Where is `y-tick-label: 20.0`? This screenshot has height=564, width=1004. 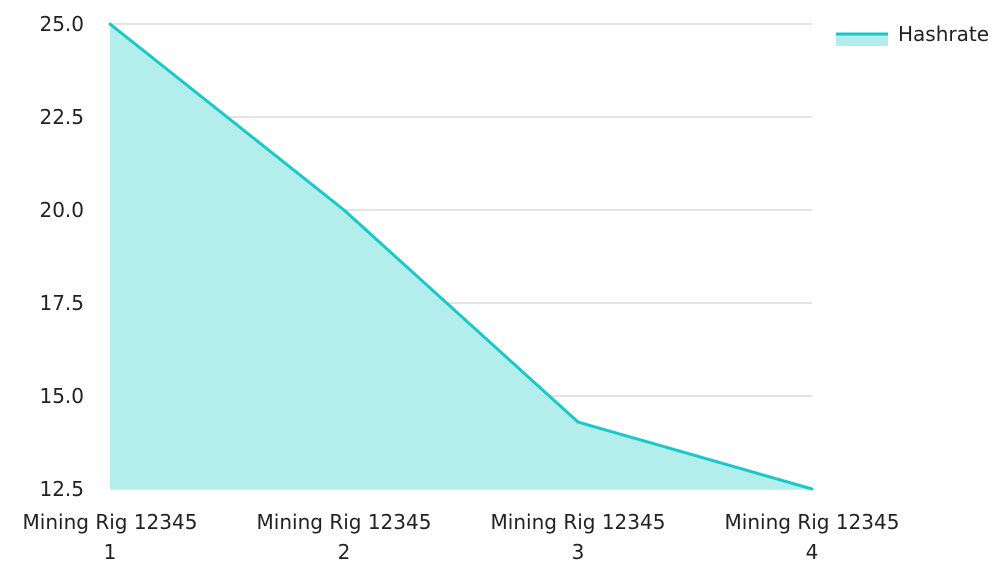 y-tick-label: 20.0 is located at coordinates (61, 210).